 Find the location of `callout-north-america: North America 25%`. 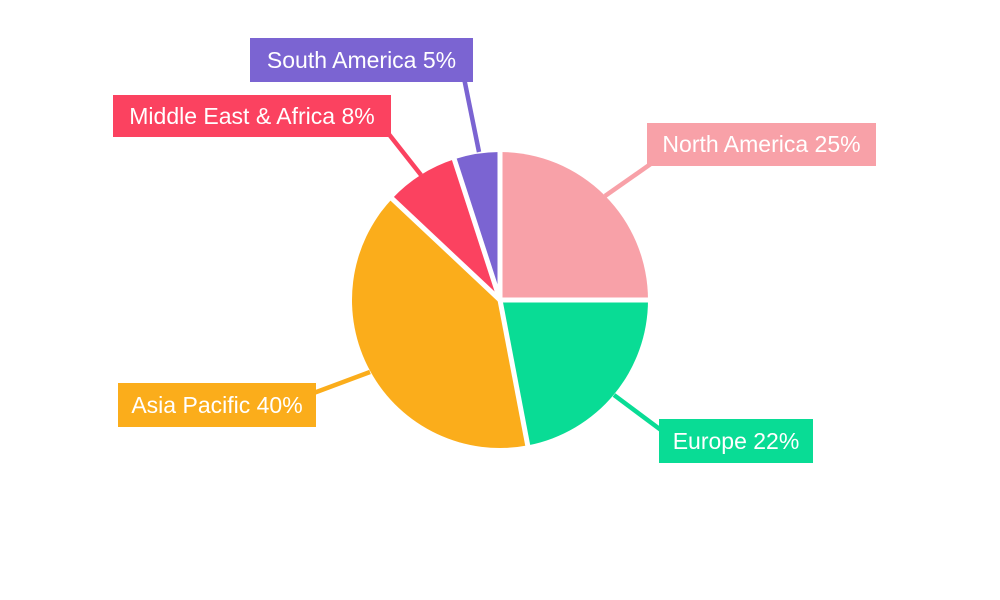

callout-north-america: North America 25% is located at coordinates (761, 144).